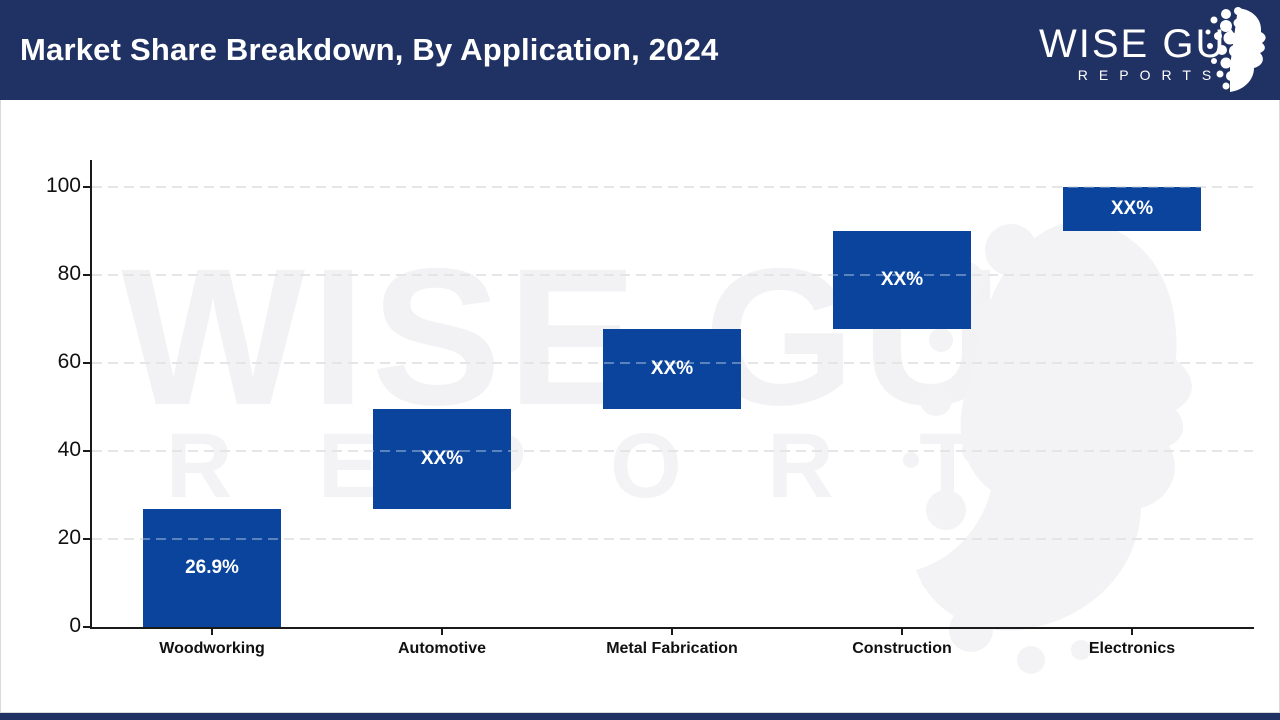 The height and width of the screenshot is (720, 1280). I want to click on y-tick-label-40: 40, so click(69, 449).